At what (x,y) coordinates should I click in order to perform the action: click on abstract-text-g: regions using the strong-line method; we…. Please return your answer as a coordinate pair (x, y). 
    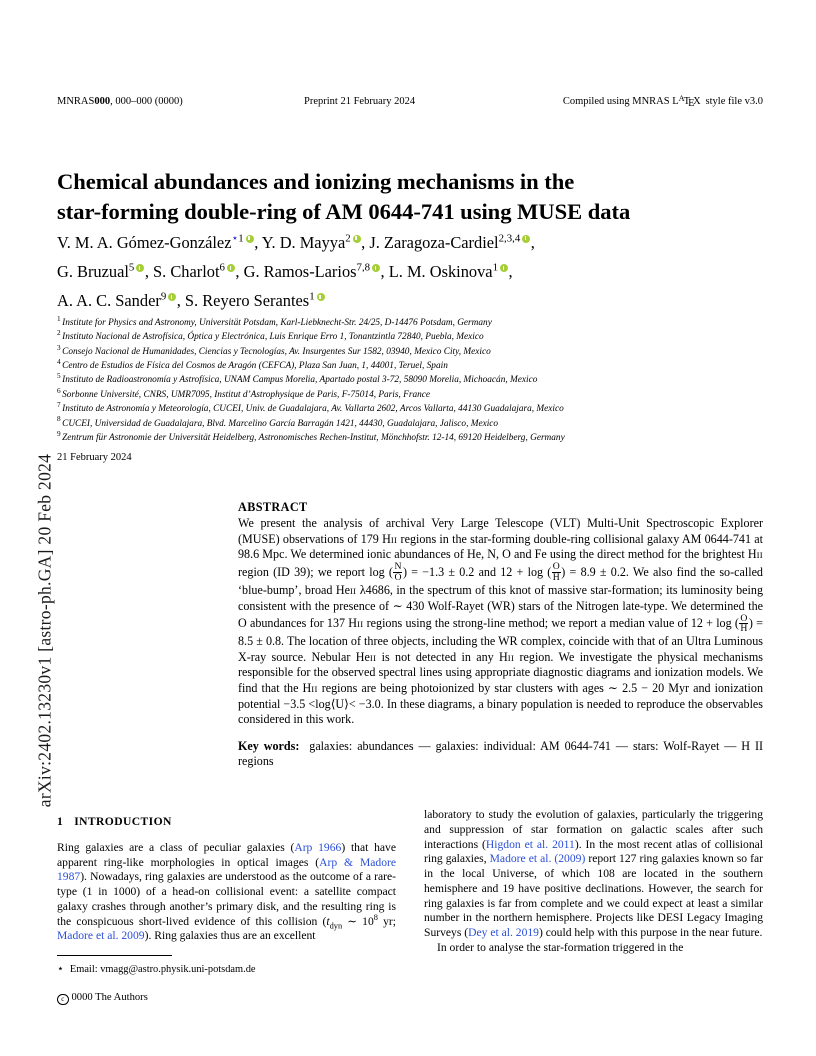
    Looking at the image, I should click on (547, 623).